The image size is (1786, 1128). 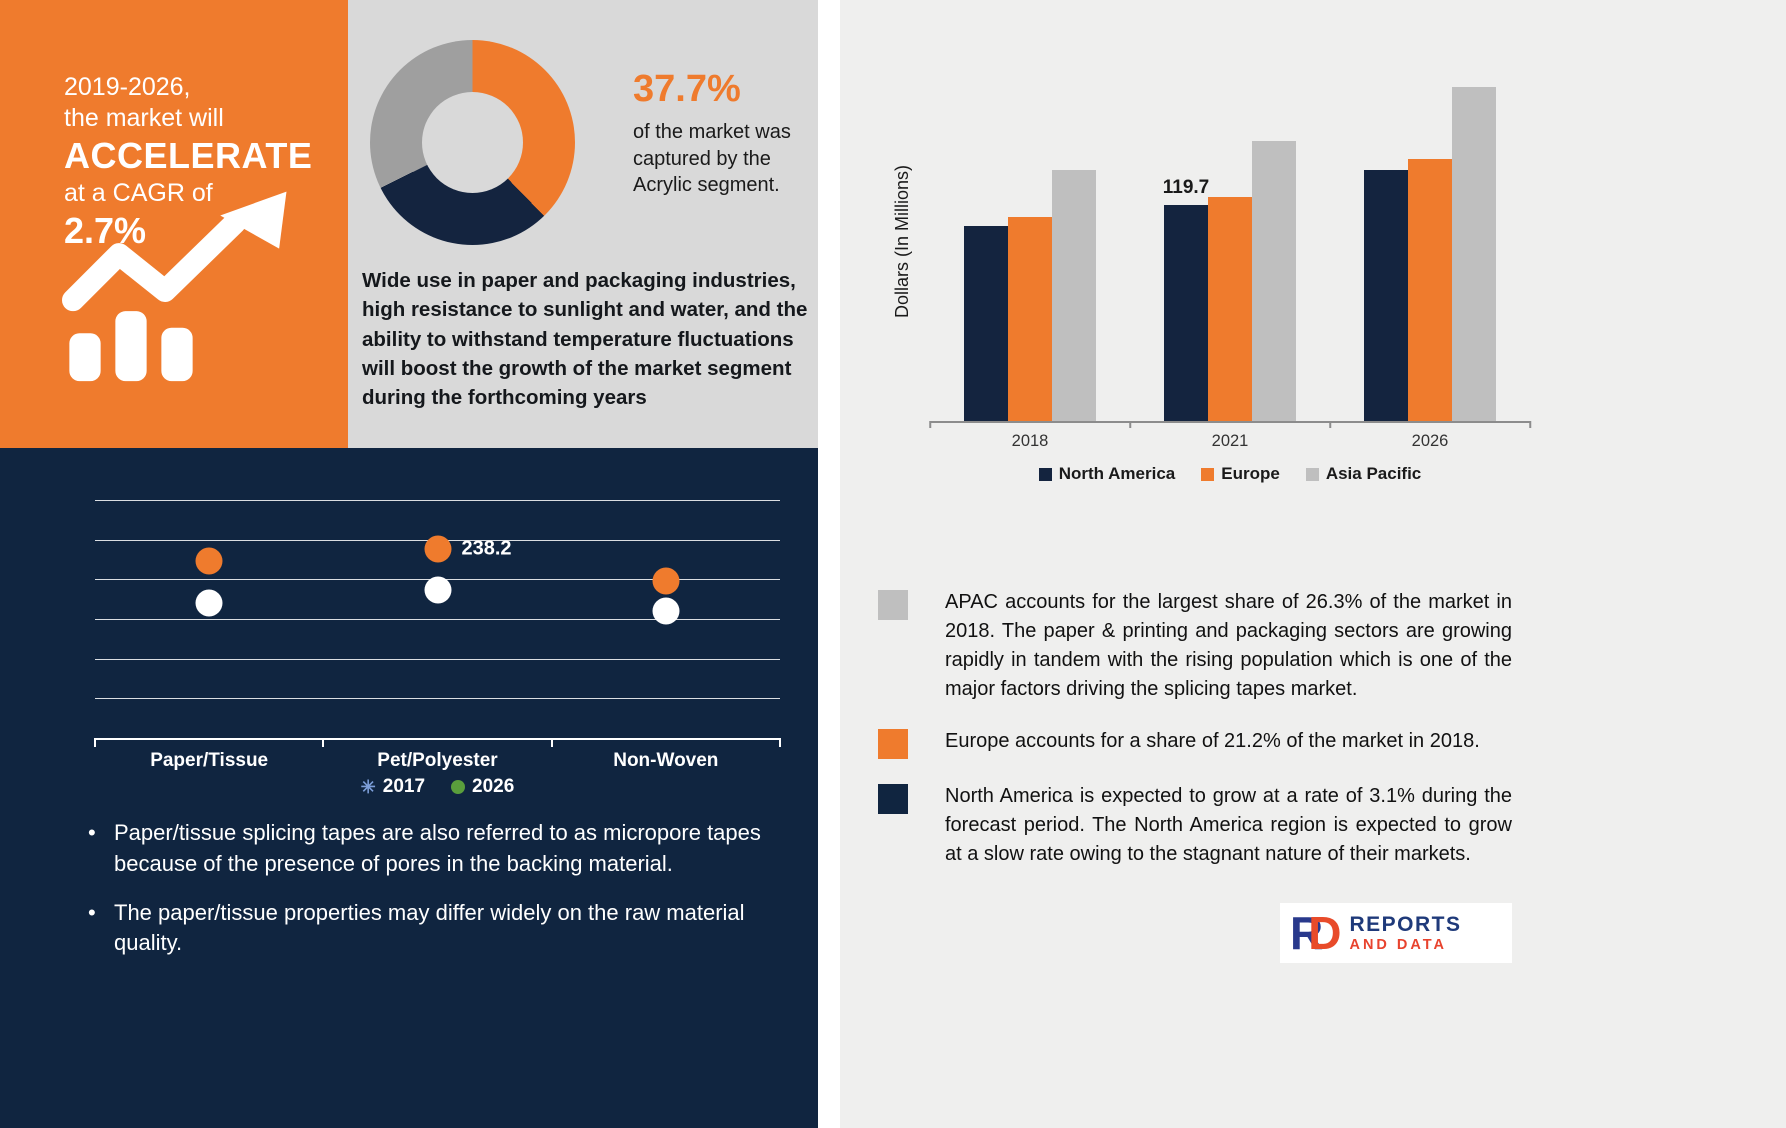 What do you see at coordinates (1117, 473) in the screenshot?
I see `legend-label: North America` at bounding box center [1117, 473].